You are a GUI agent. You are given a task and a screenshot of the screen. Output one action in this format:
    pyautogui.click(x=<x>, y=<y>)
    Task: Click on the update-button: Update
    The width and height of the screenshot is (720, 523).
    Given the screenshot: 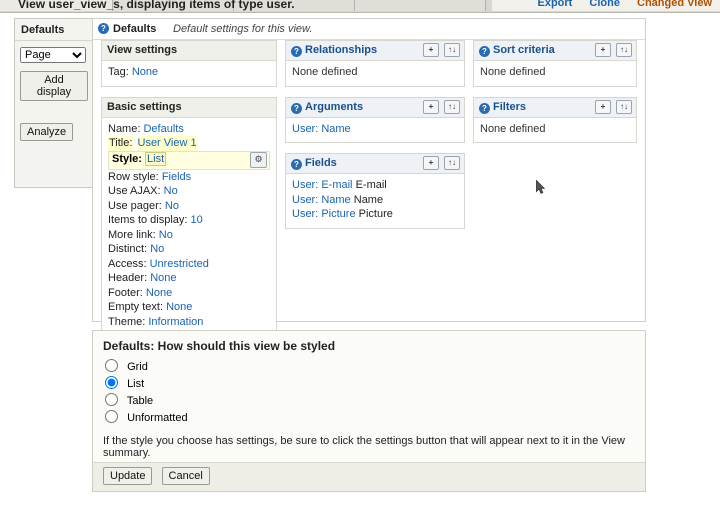 What is the action you would take?
    pyautogui.click(x=128, y=476)
    